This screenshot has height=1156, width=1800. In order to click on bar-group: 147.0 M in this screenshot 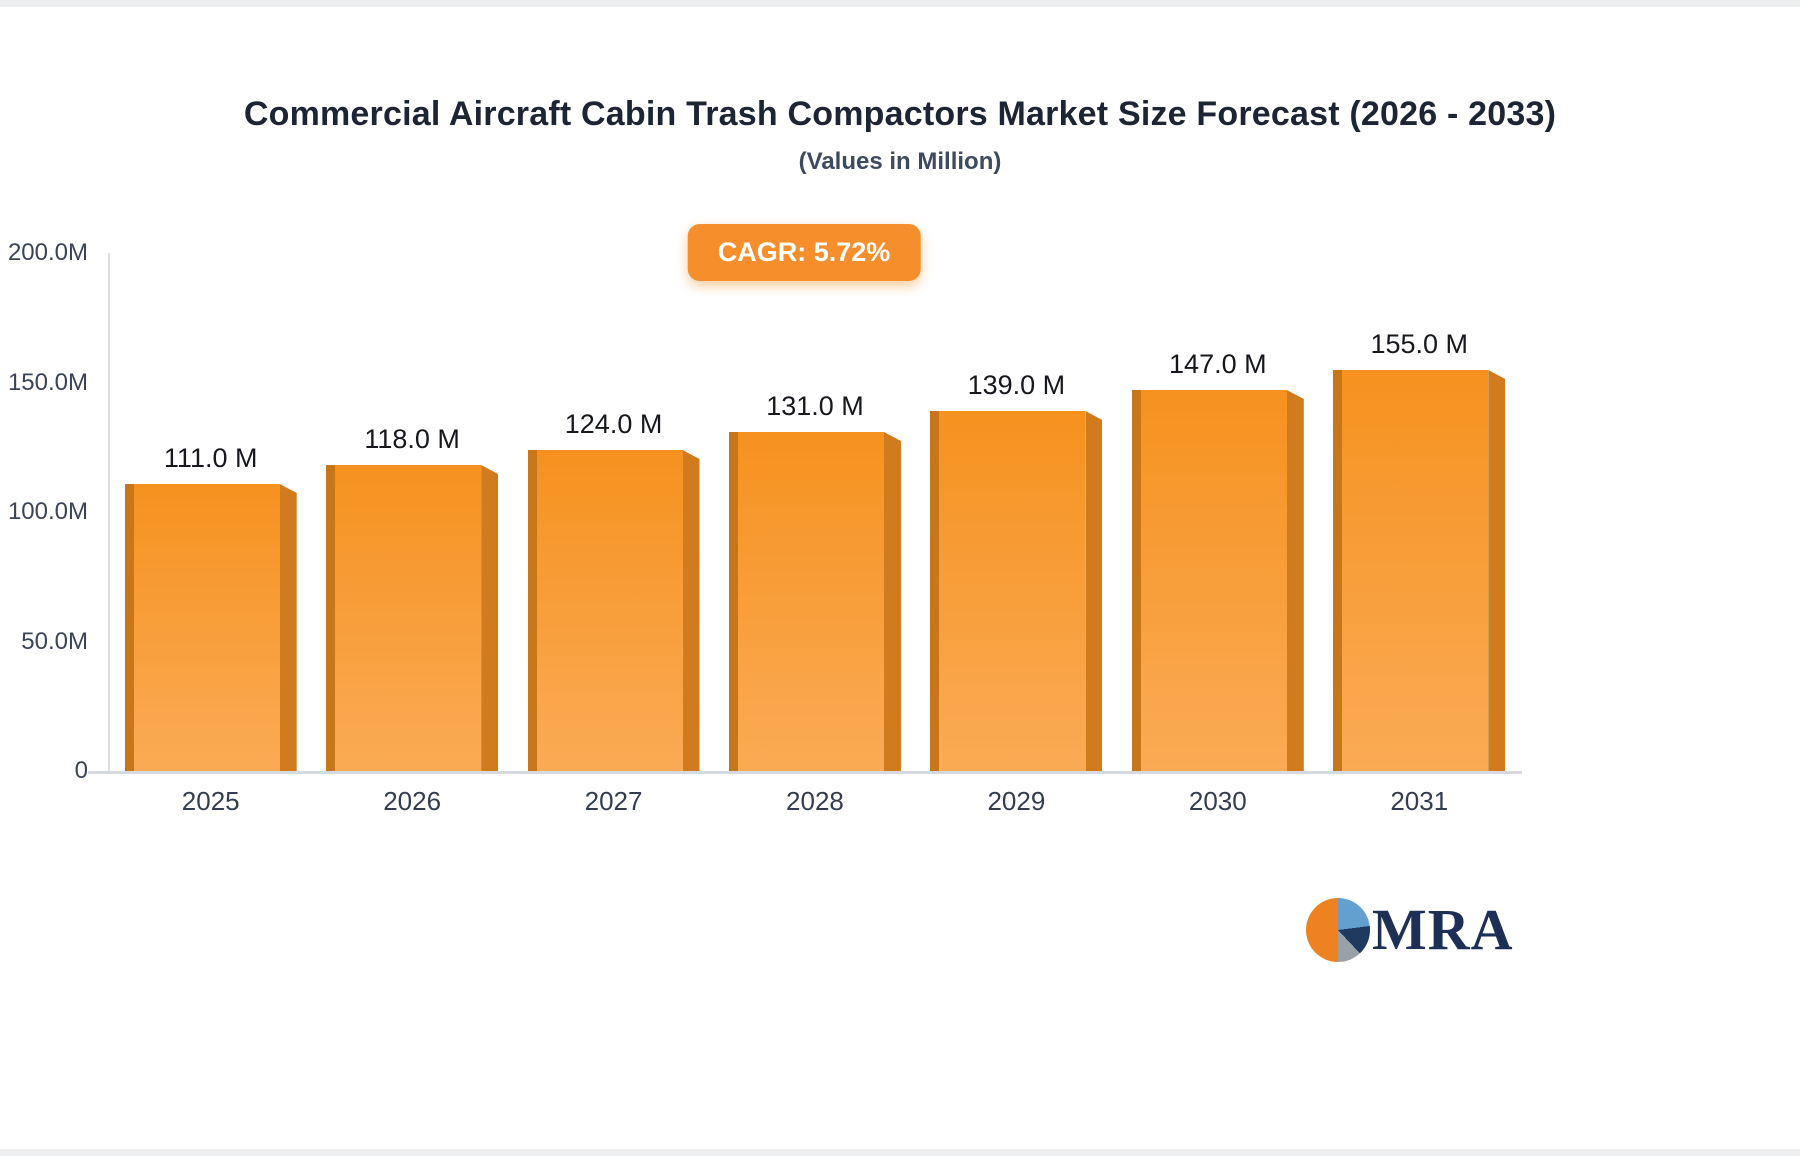, I will do `click(1217, 512)`.